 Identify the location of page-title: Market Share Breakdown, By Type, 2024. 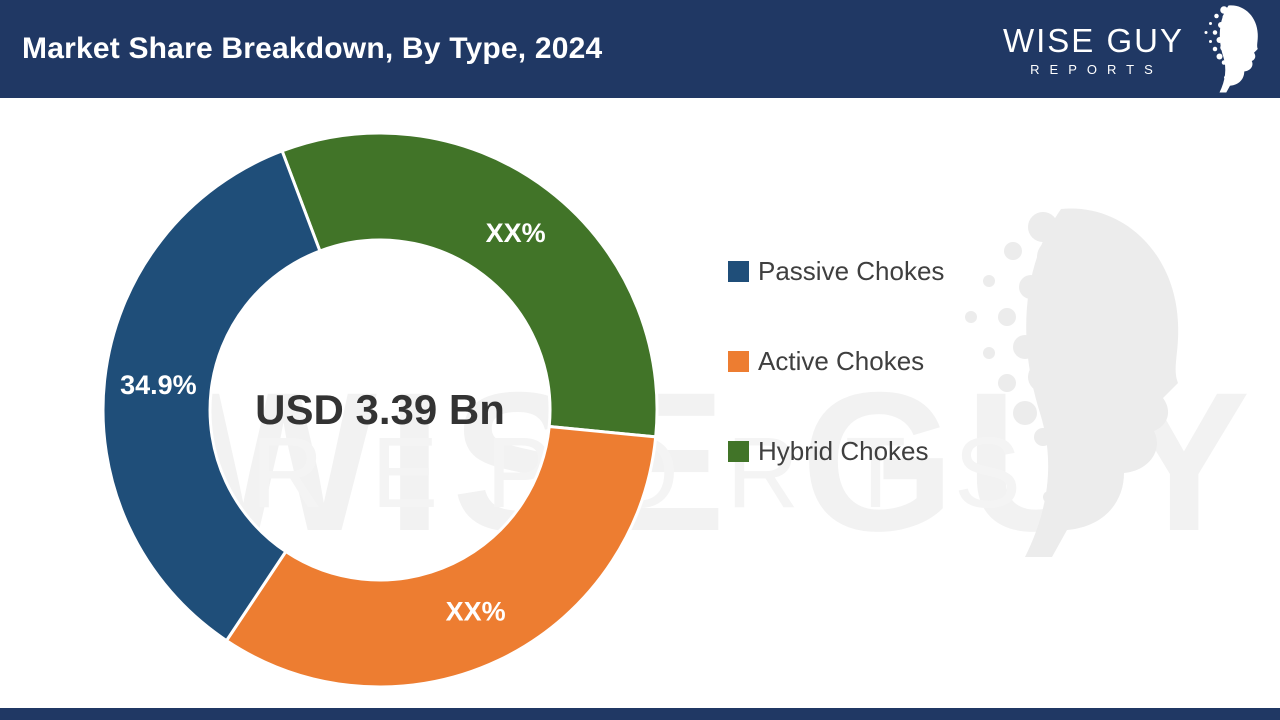
(312, 48).